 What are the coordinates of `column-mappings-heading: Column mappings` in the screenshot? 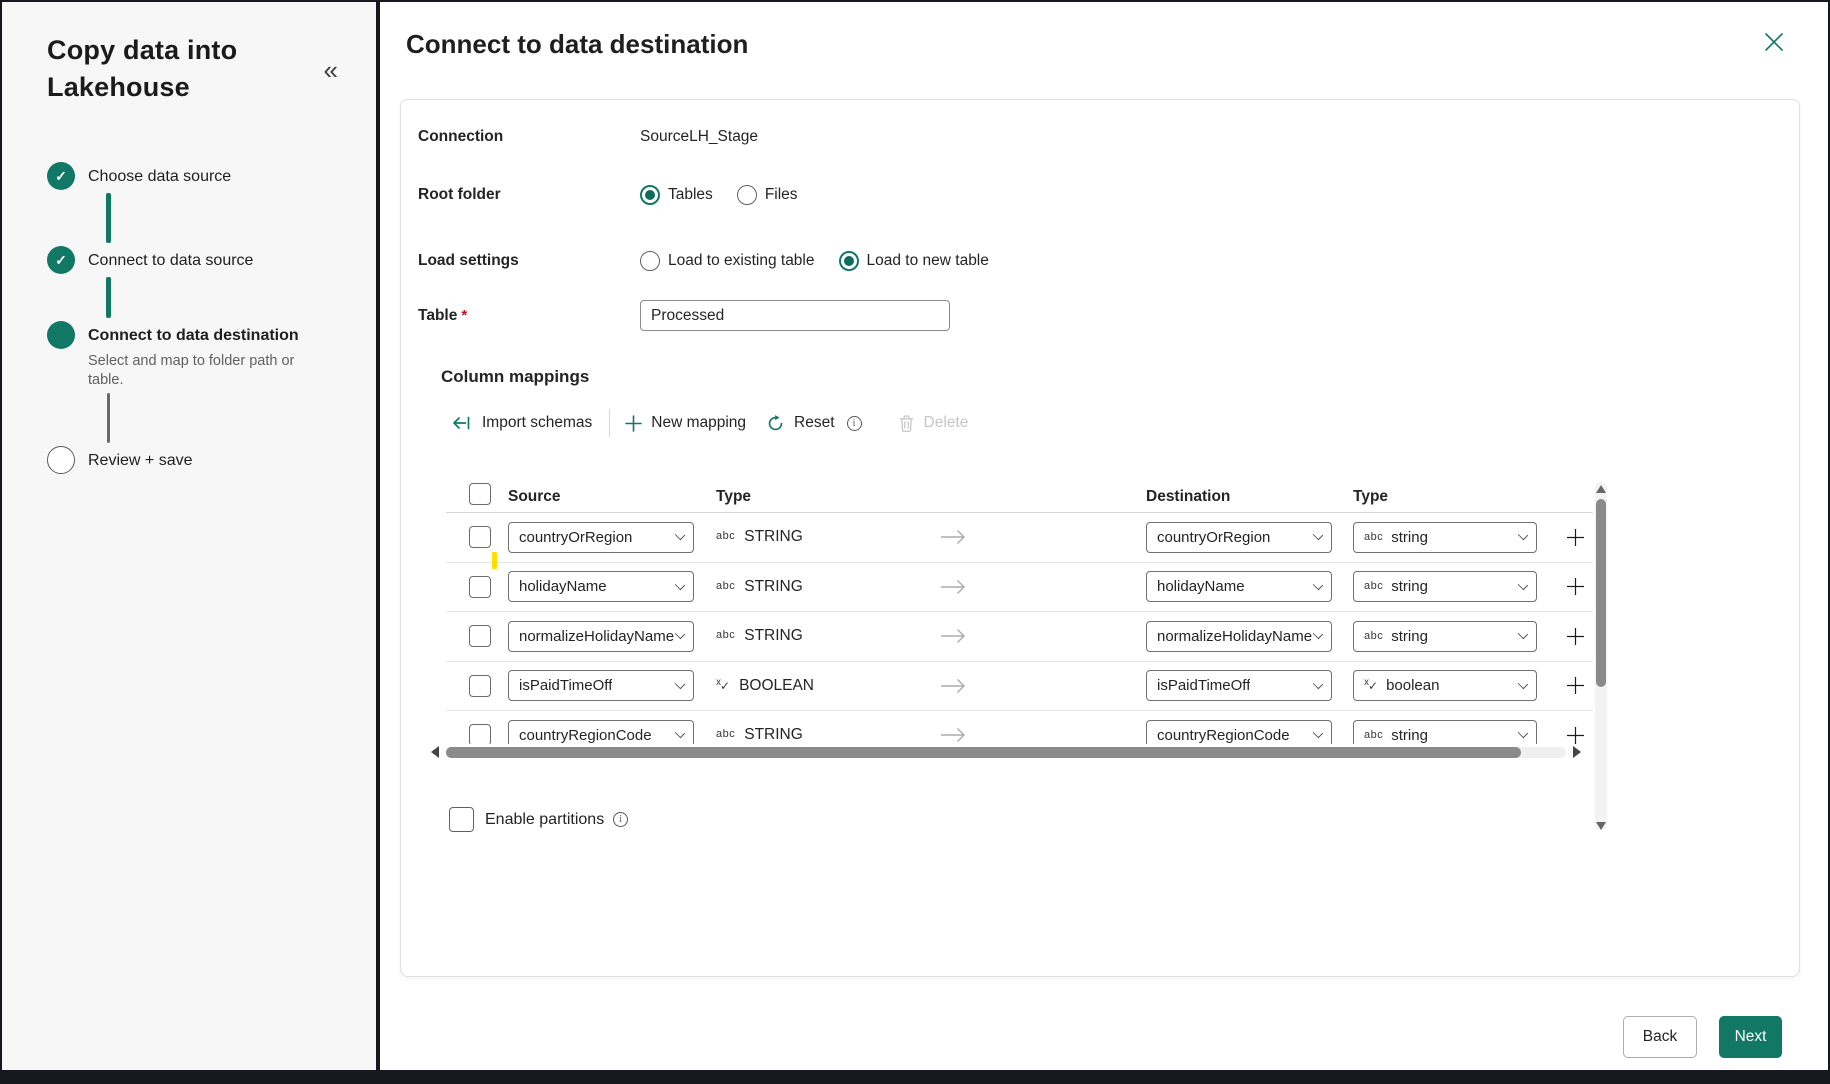 It's located at (515, 376).